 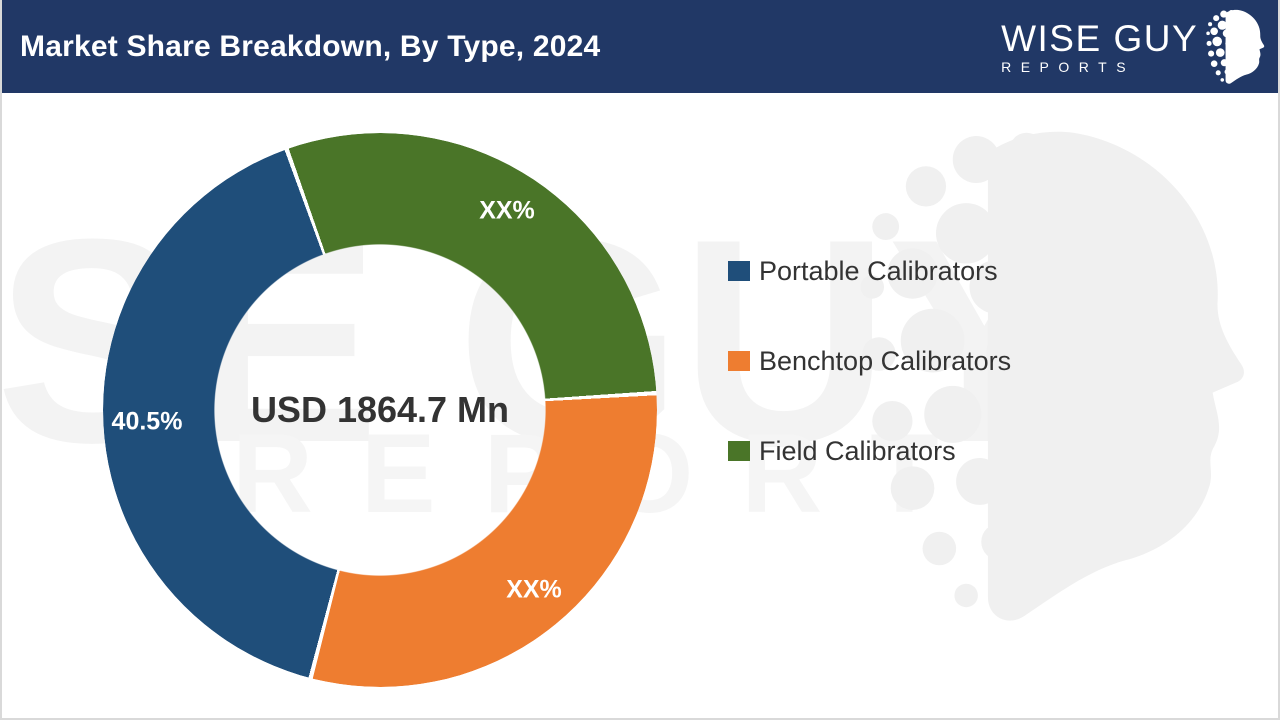 I want to click on slice-label-benchtop-calibrators: XX%, so click(x=534, y=589).